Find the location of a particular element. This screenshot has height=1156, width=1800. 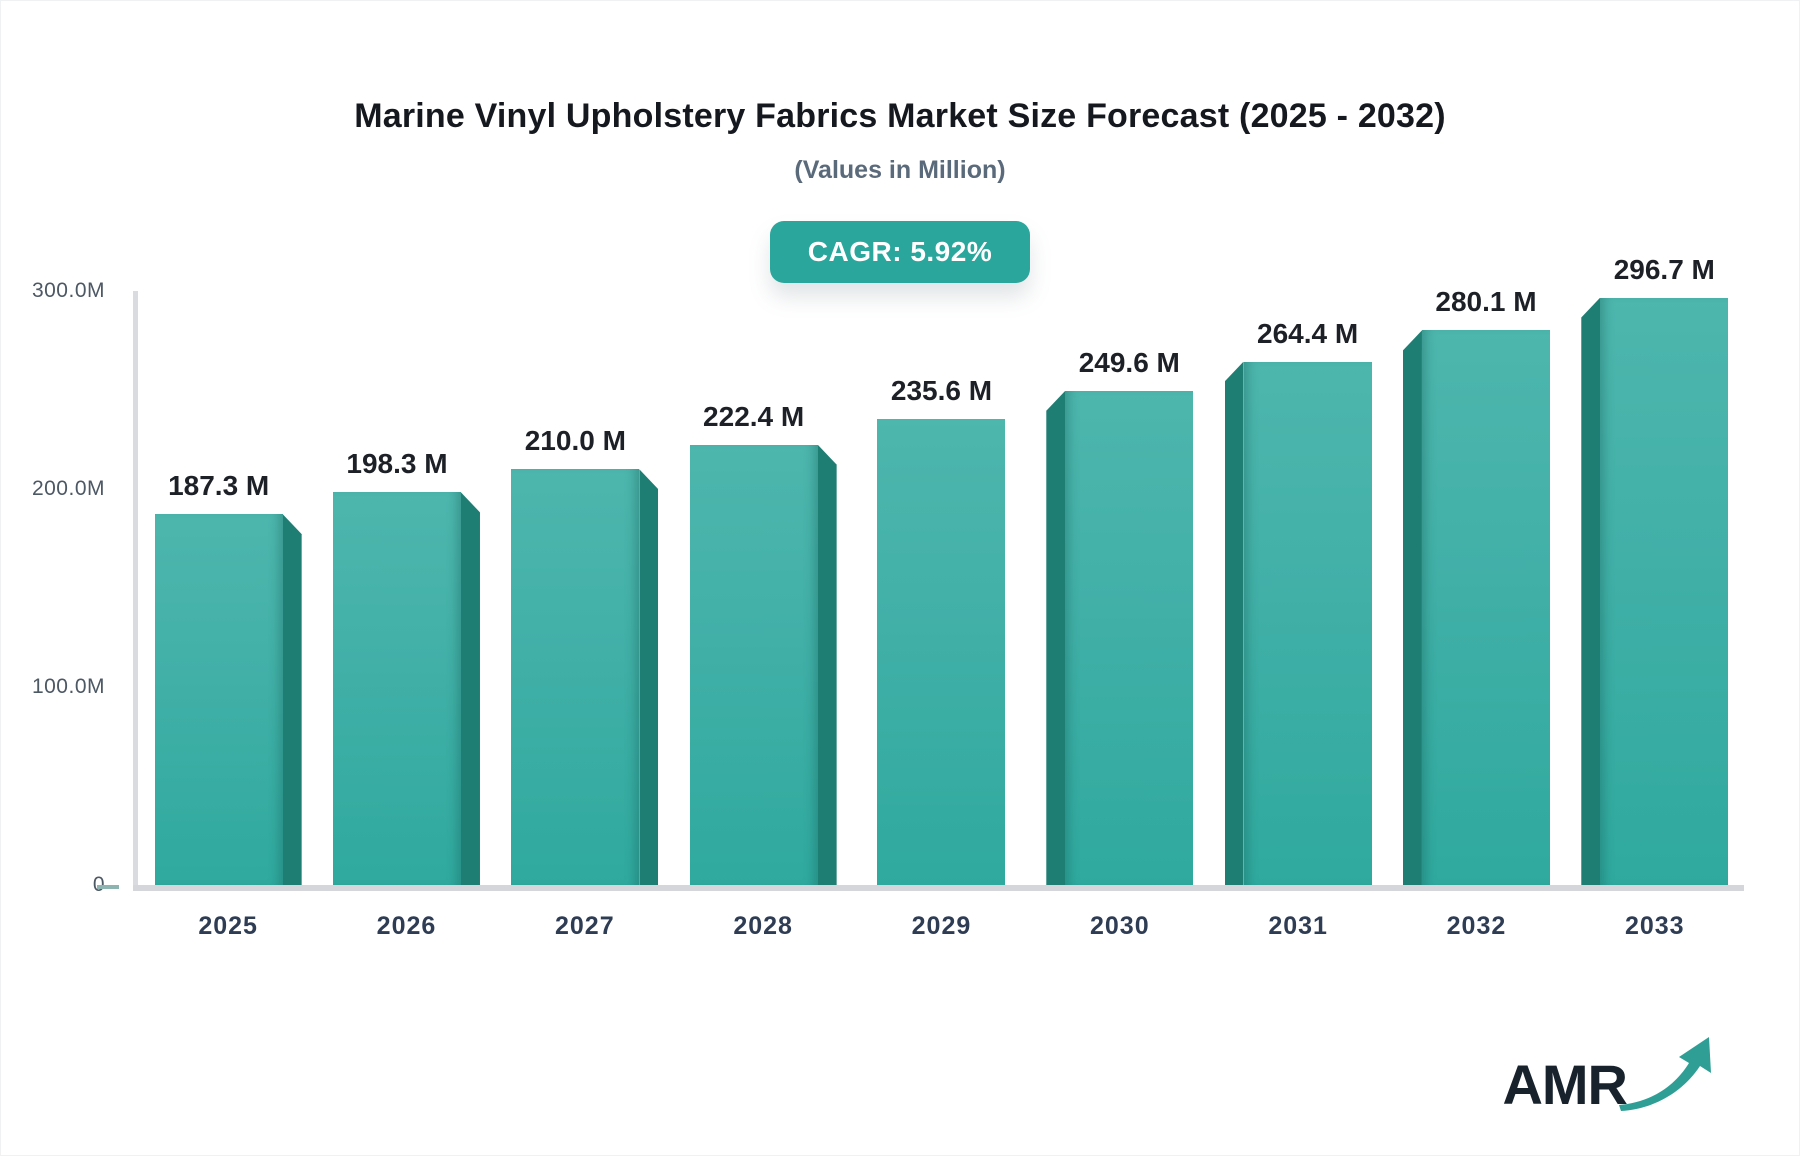

y-tick-label: 200.0M is located at coordinates (68, 488).